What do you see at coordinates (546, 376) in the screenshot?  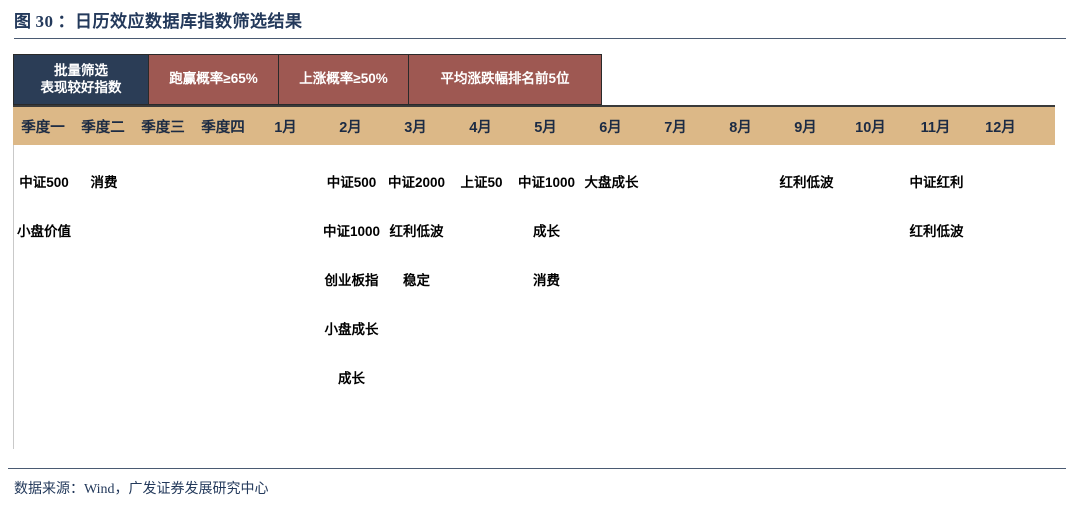 I see `cell-m5-r5` at bounding box center [546, 376].